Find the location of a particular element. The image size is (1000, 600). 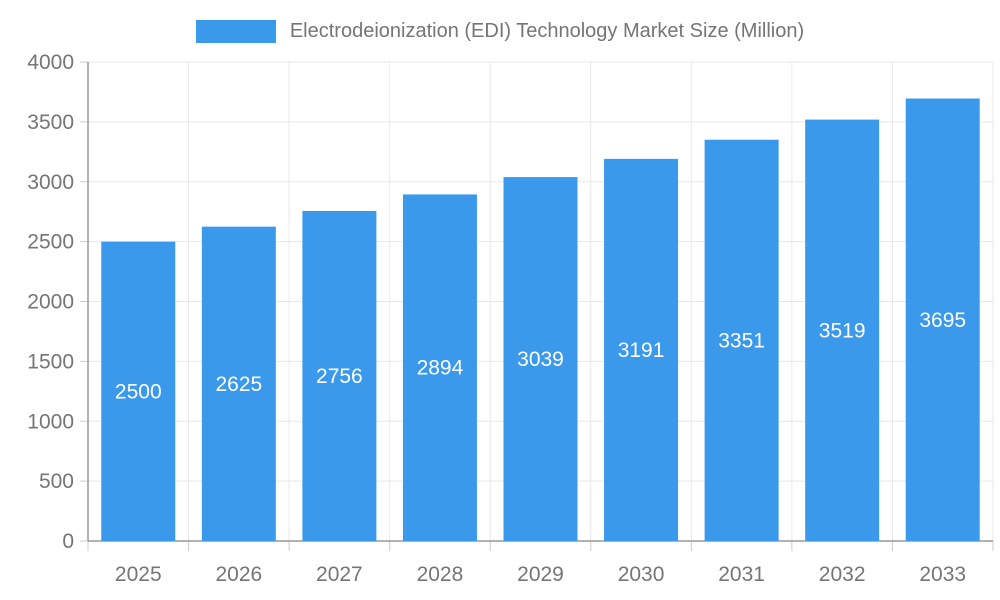

y-tick-label: 2500 is located at coordinates (50, 242).